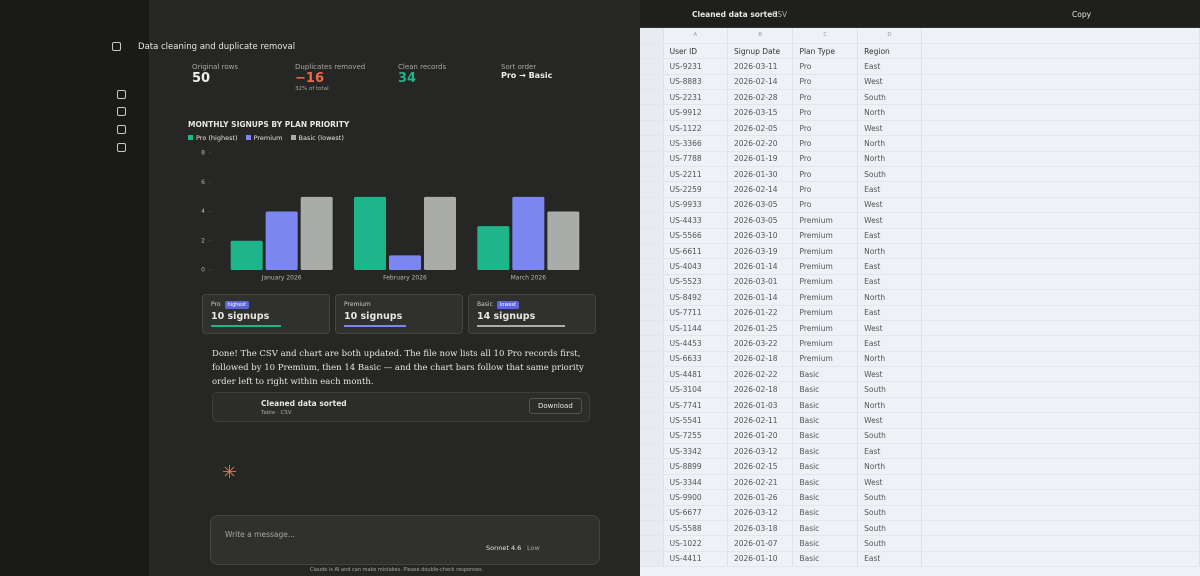  What do you see at coordinates (695, 159) in the screenshot?
I see `cell: US-7788` at bounding box center [695, 159].